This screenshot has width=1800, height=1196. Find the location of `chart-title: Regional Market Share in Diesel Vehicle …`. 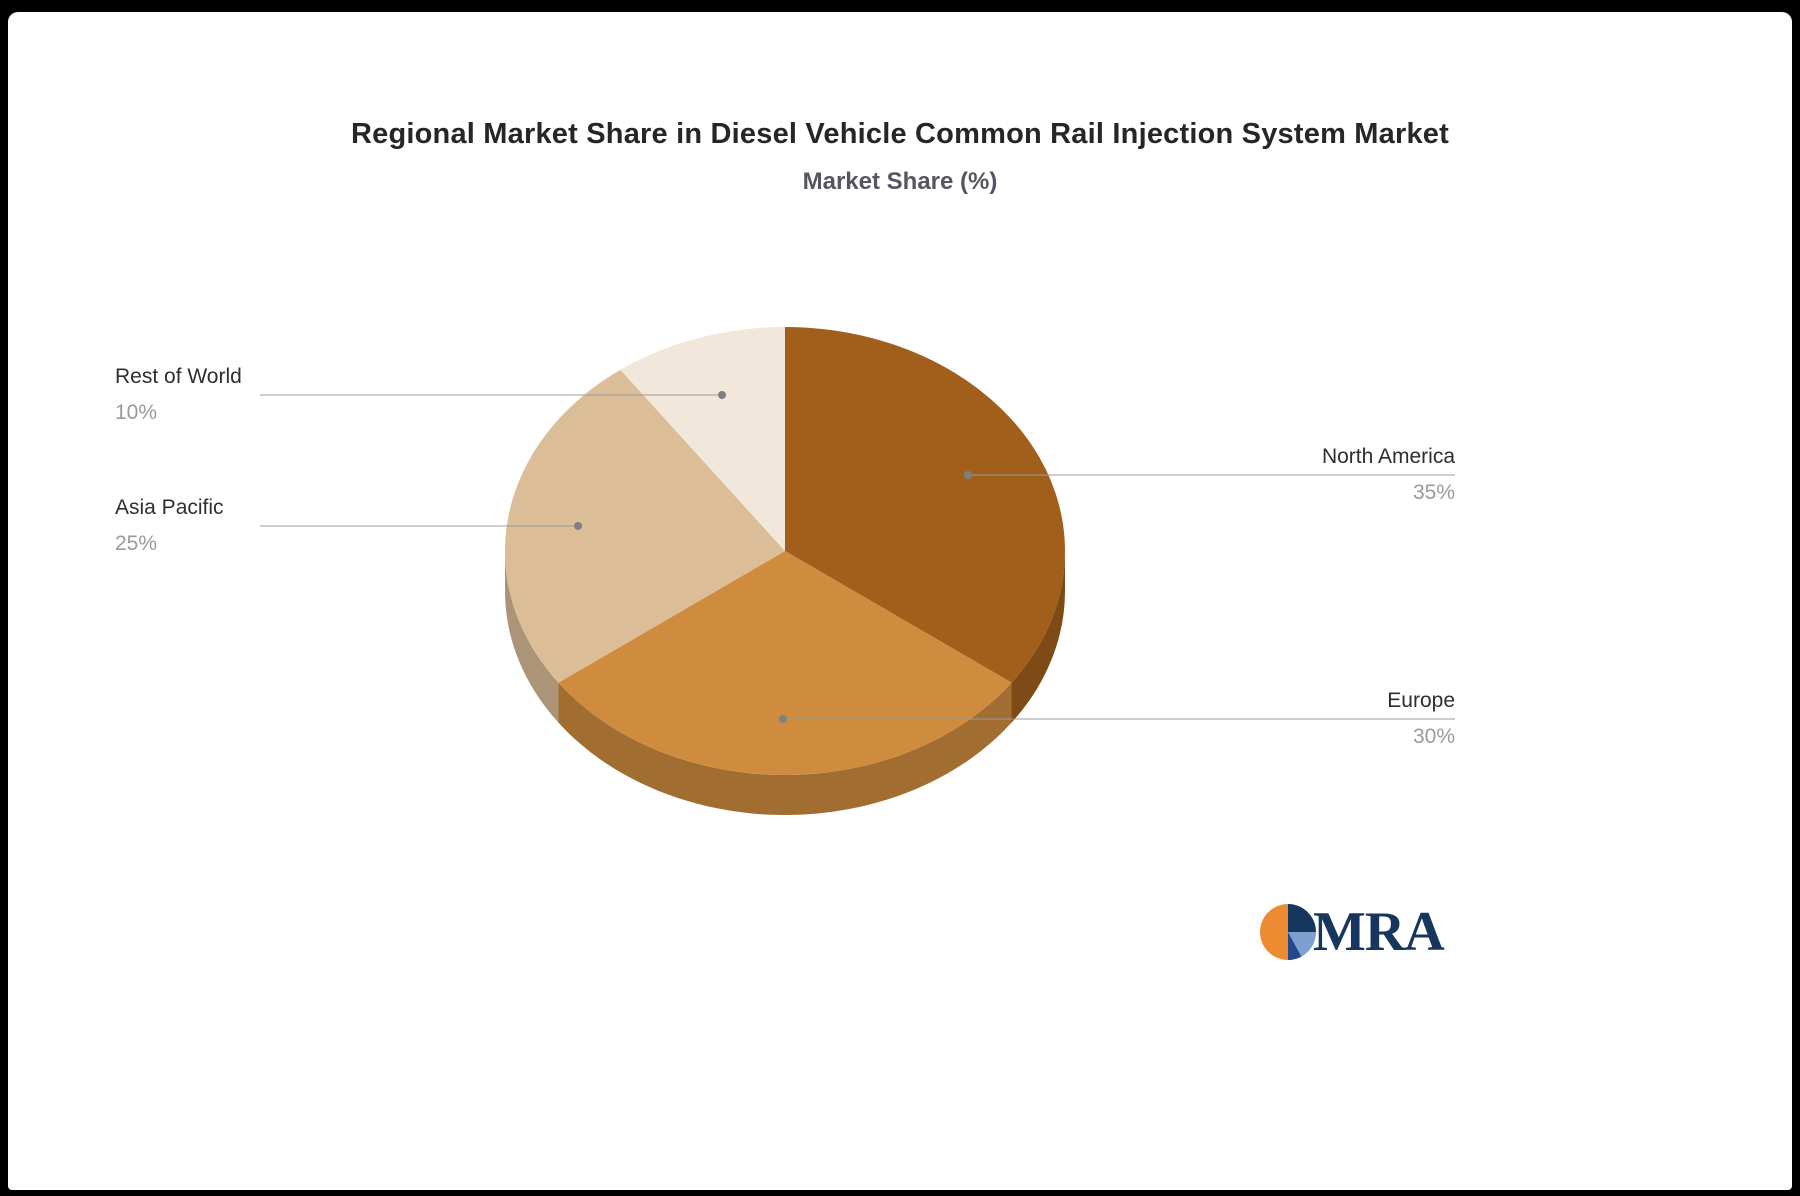

chart-title: Regional Market Share in Diesel Vehicle … is located at coordinates (899, 134).